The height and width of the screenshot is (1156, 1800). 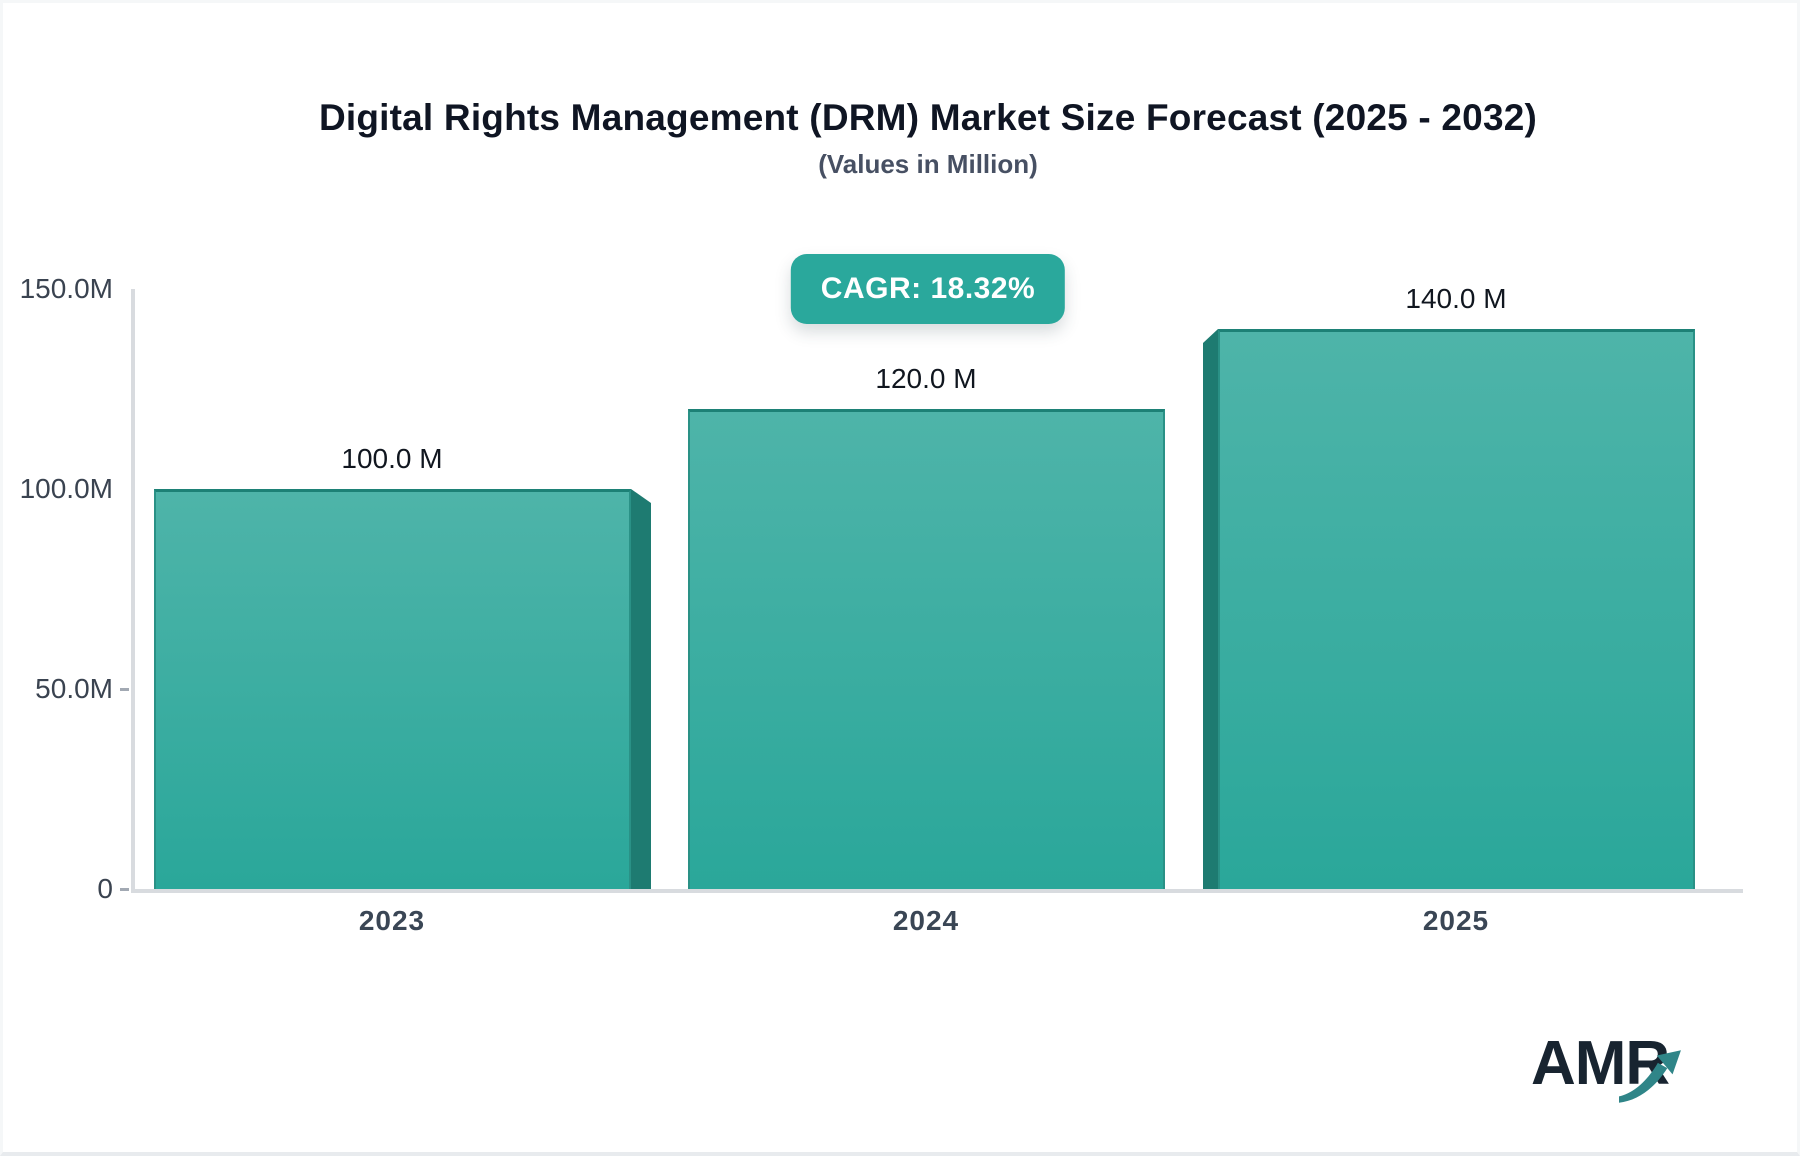 I want to click on amr-logo: AMR, so click(x=1631, y=1074).